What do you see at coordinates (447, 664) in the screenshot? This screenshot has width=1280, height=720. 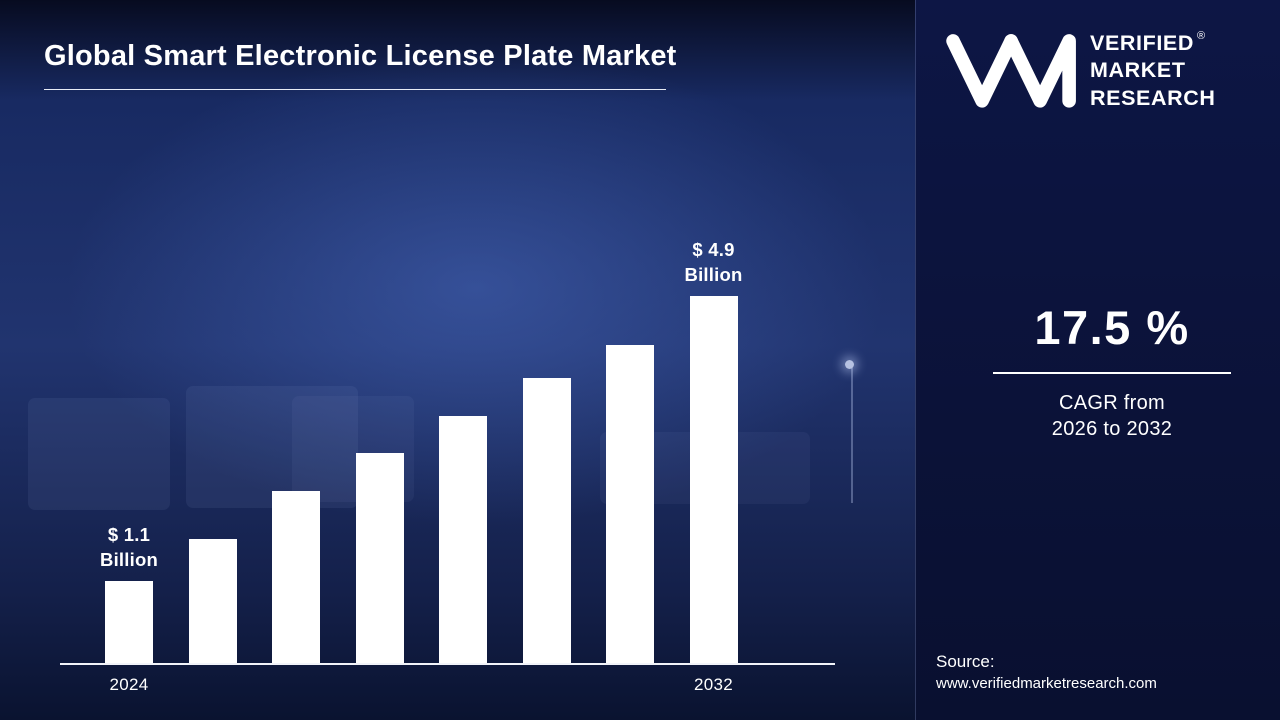 I see `x-axis-line` at bounding box center [447, 664].